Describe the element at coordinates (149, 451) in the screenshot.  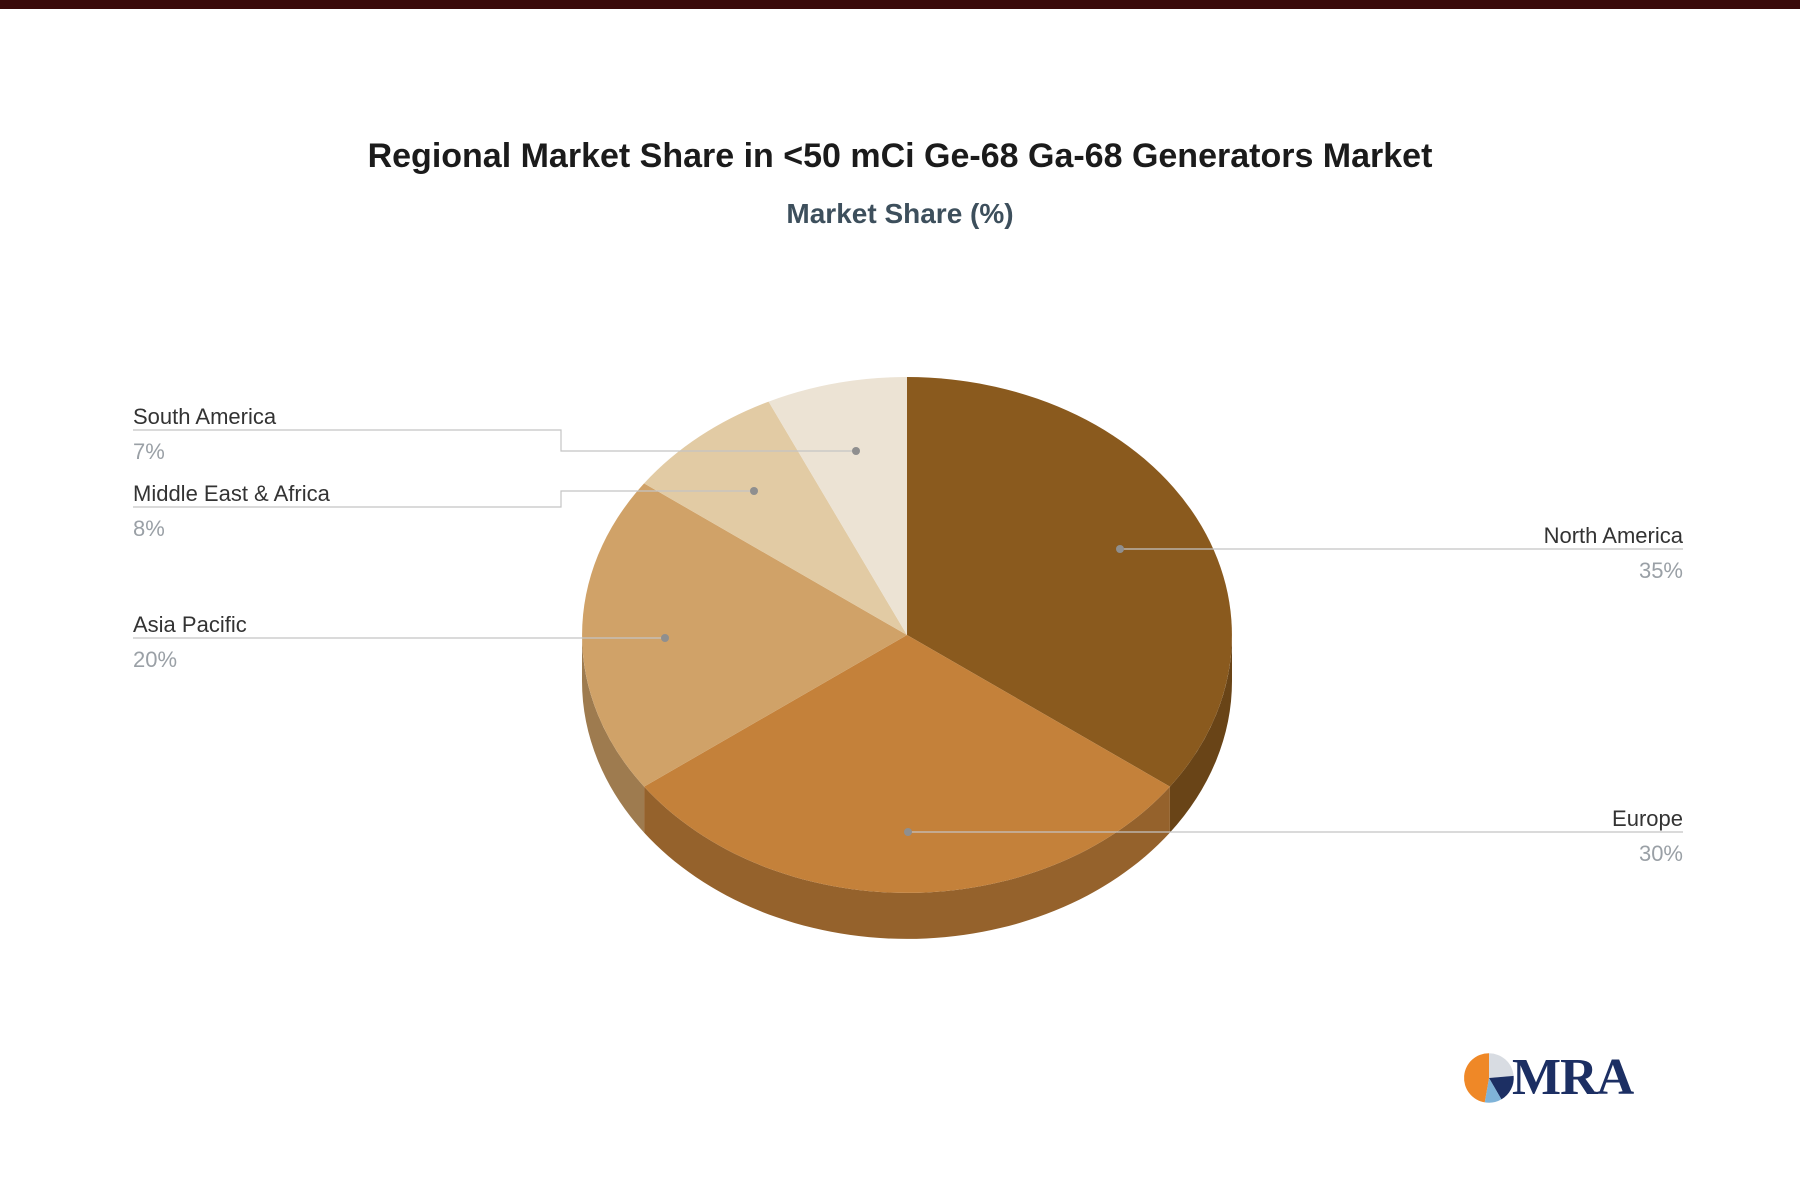
I see `slice-percent: 7%` at that location.